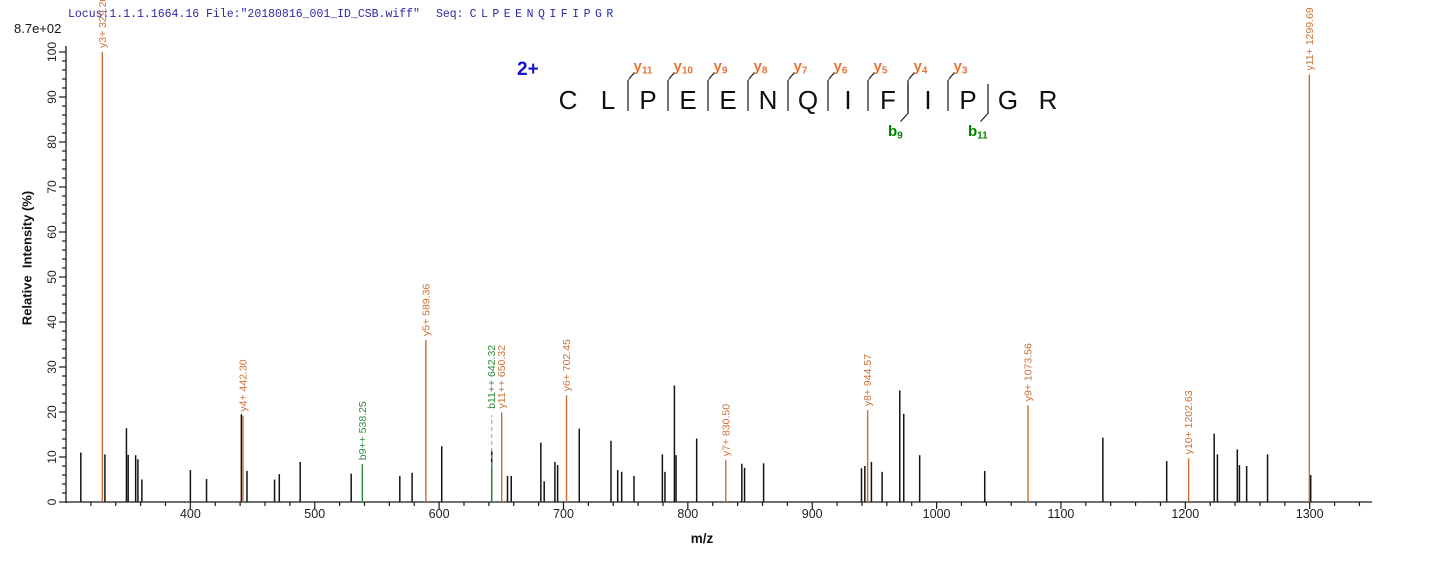 Image resolution: width=1436 pixels, height=562 pixels. I want to click on y-ion-label: y10, so click(684, 67).